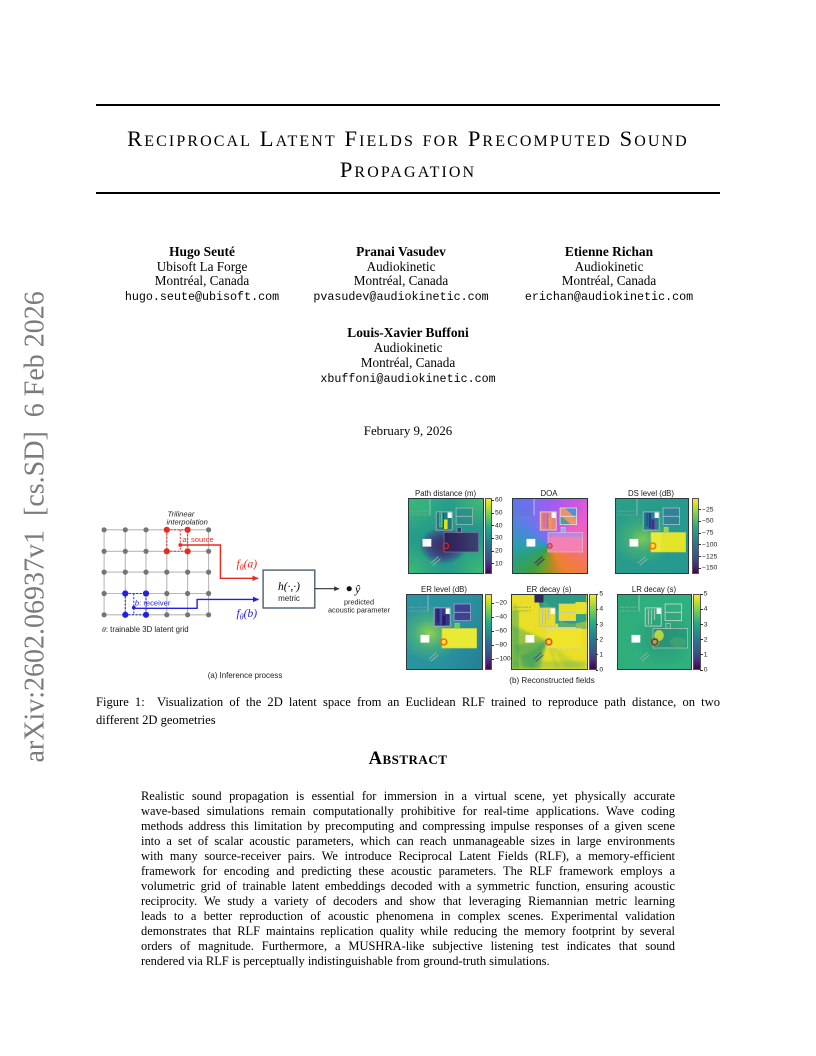 The height and width of the screenshot is (1056, 816). What do you see at coordinates (359, 602) in the screenshot?
I see `svg-text: predicted` at bounding box center [359, 602].